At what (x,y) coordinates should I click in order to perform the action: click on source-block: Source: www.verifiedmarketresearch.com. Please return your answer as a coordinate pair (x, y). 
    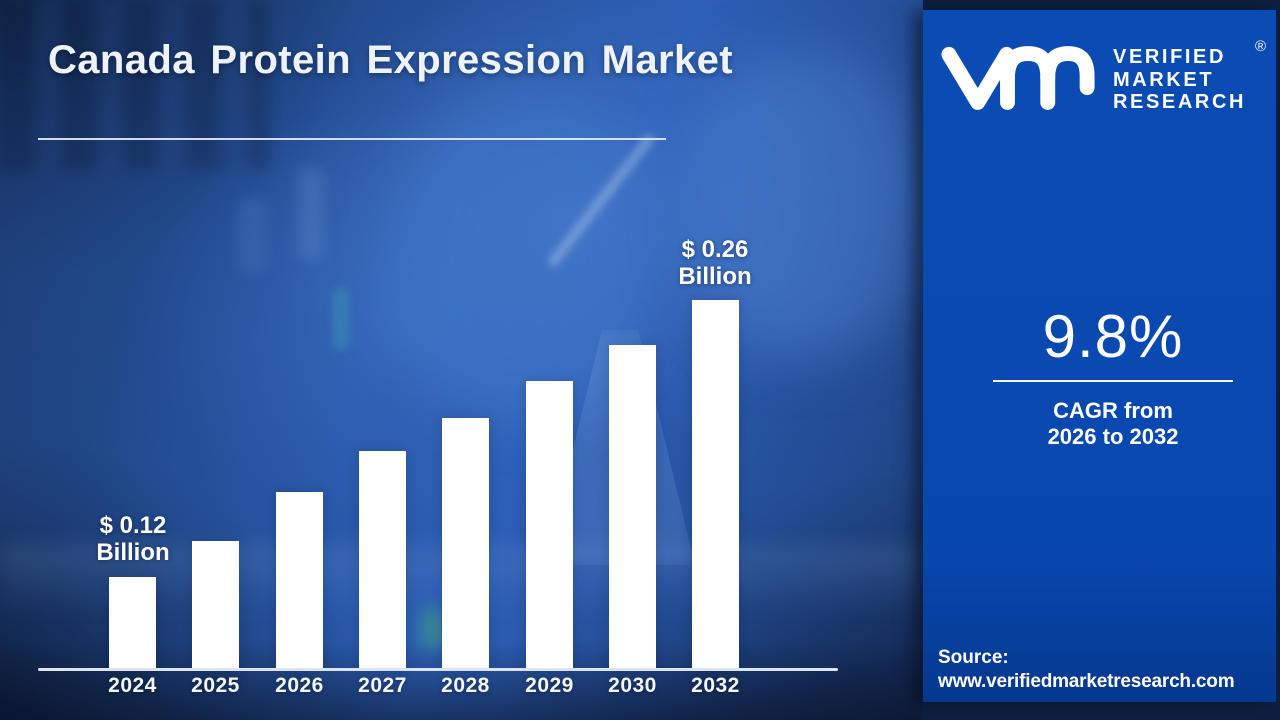
    Looking at the image, I should click on (1105, 670).